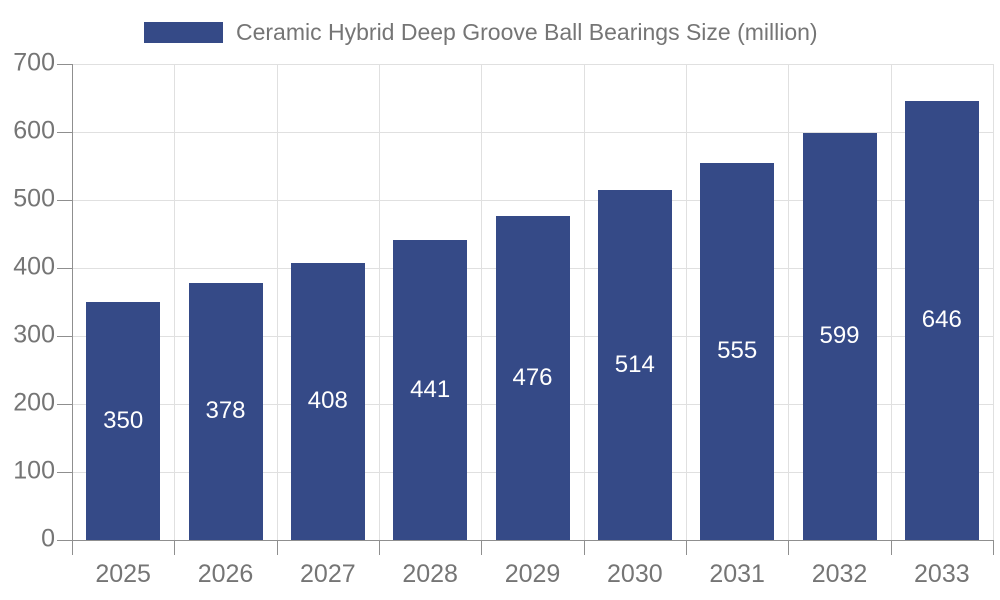 Image resolution: width=1000 pixels, height=600 pixels. I want to click on bar-value-label: 408, so click(327, 401).